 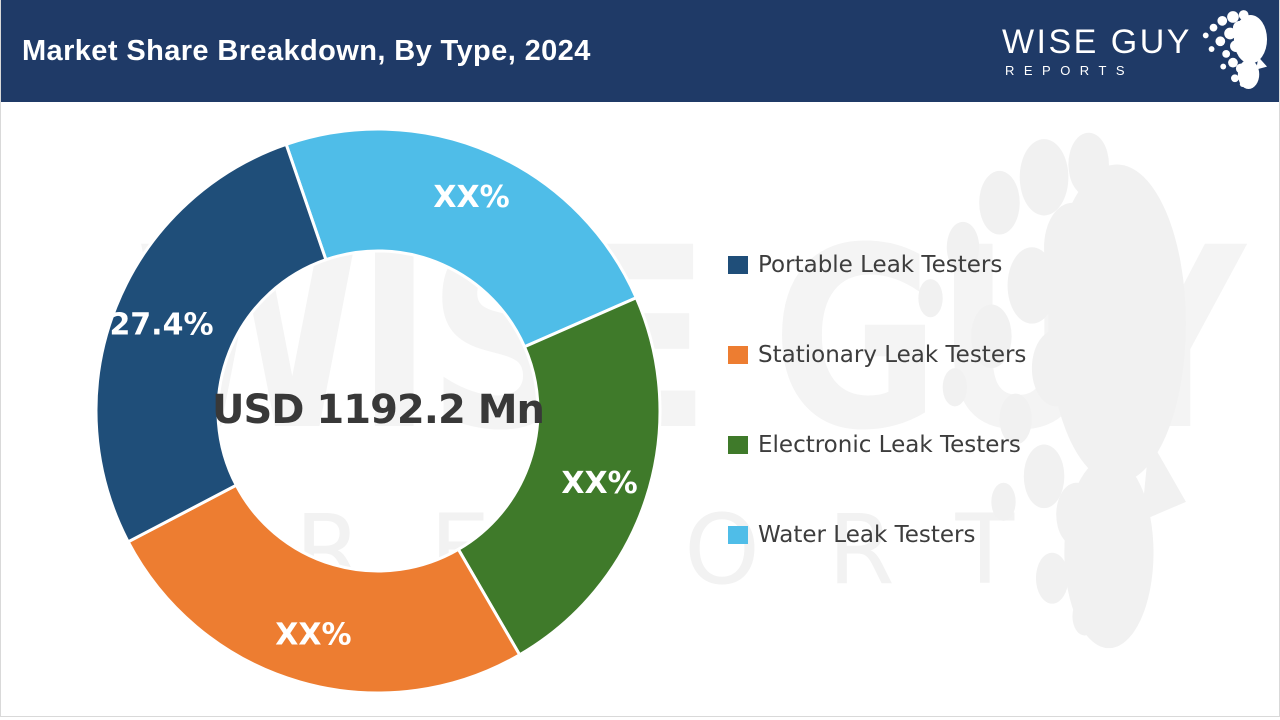 I want to click on logo-line2: REPORTS, so click(x=1069, y=70).